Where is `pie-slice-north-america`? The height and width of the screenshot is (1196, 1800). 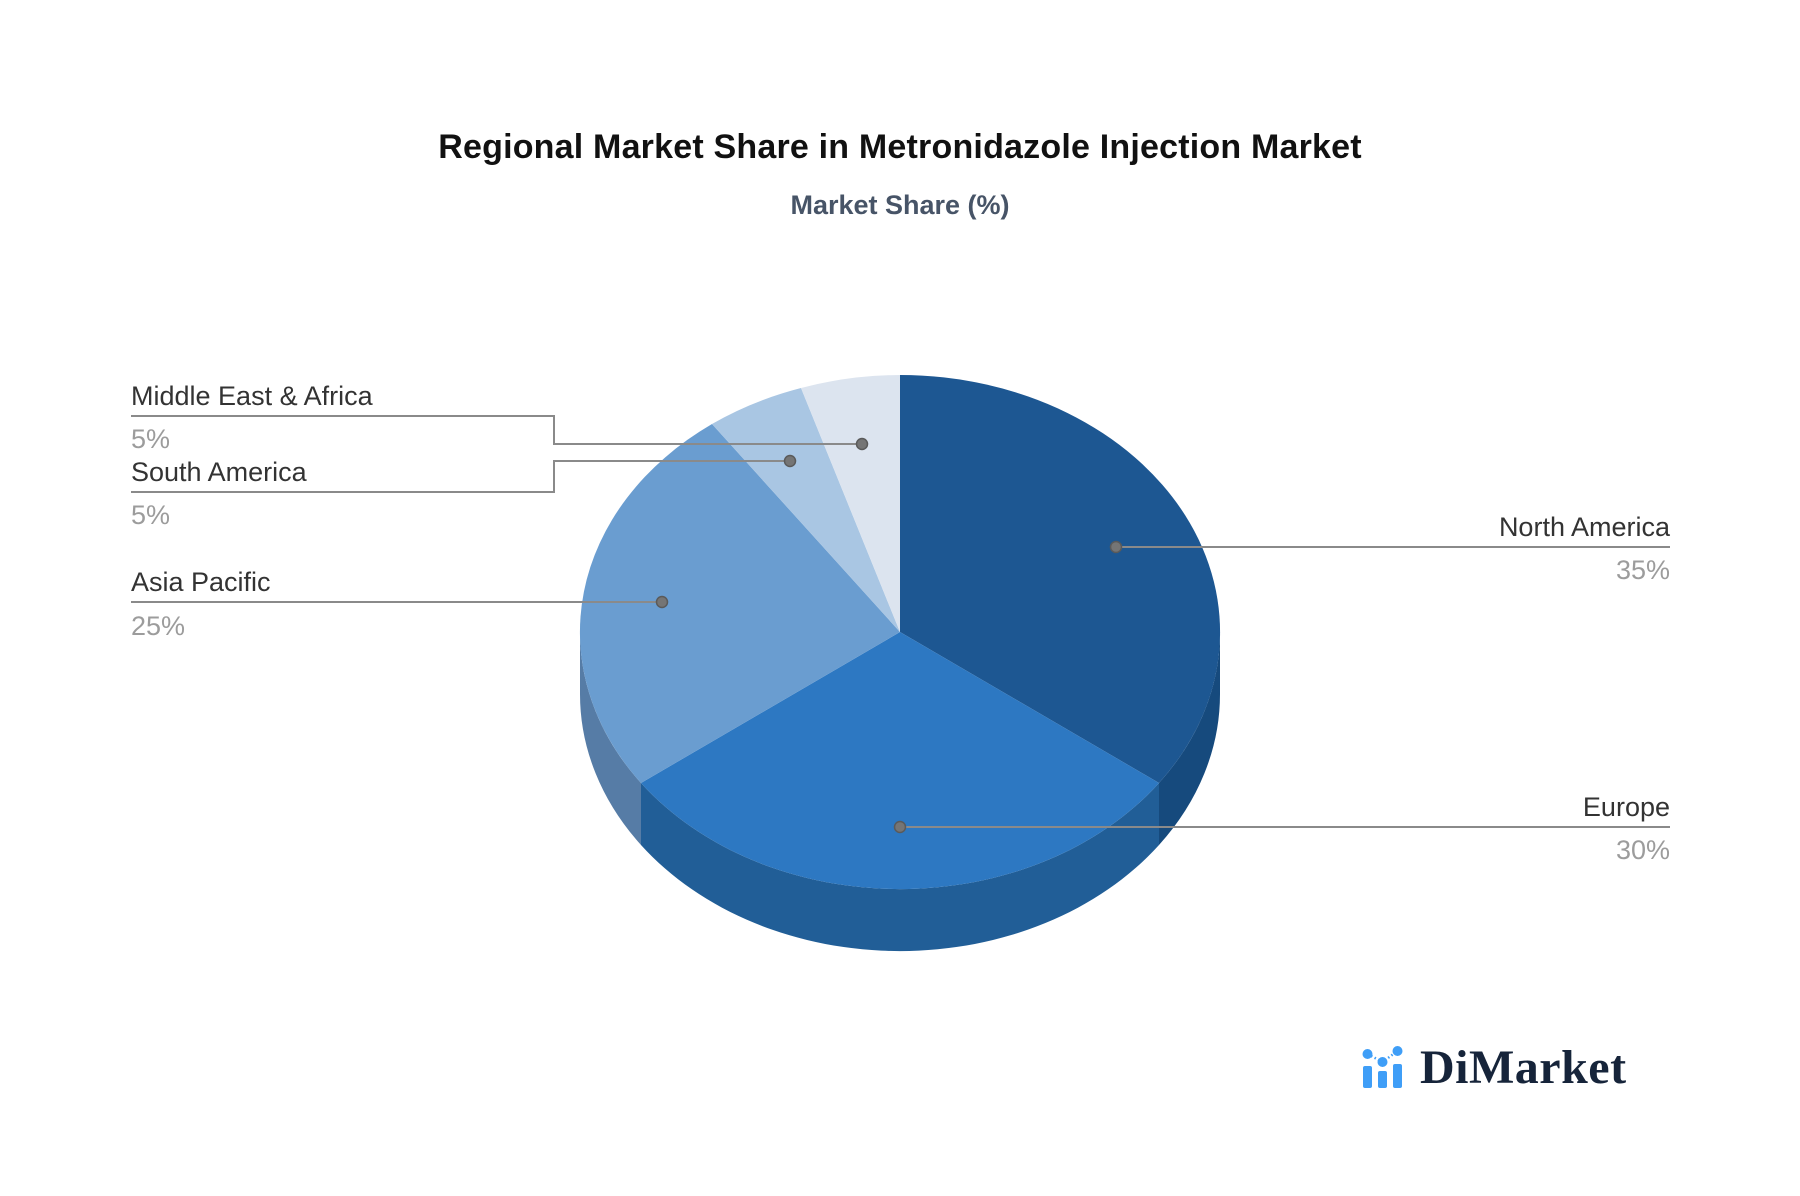
pie-slice-north-america is located at coordinates (1060, 579).